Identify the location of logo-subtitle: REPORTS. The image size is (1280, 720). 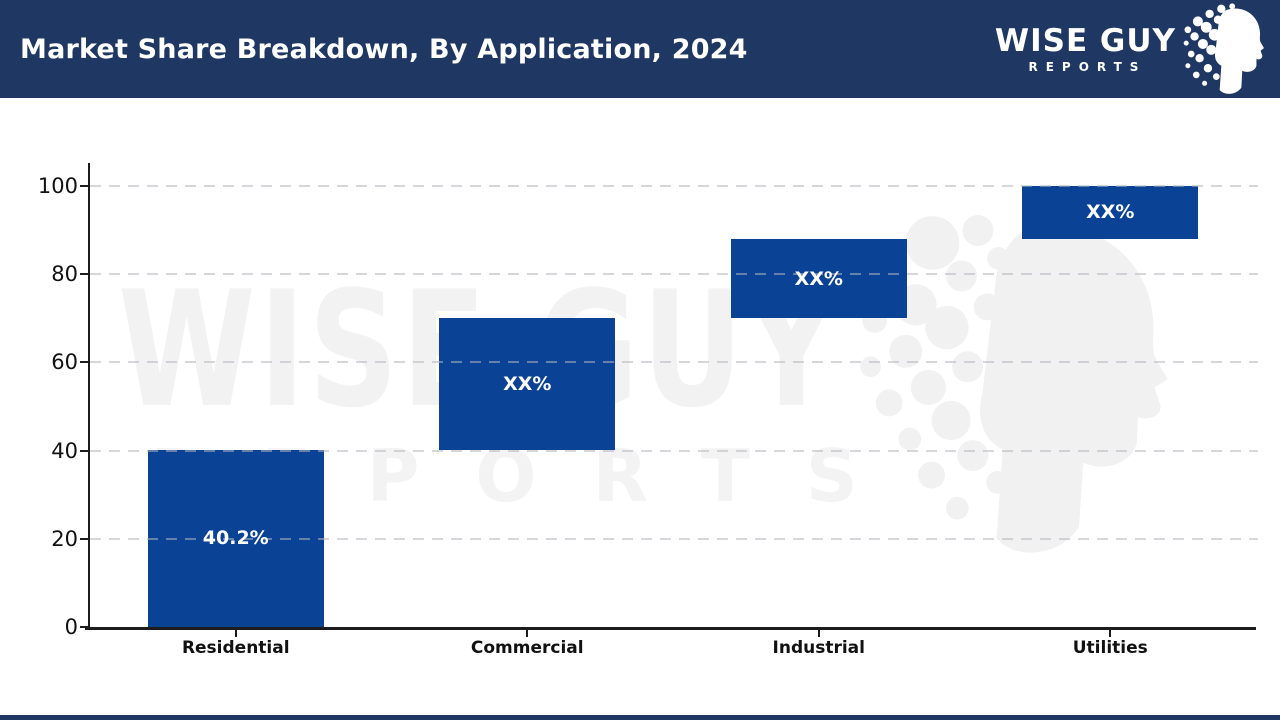
(1087, 66).